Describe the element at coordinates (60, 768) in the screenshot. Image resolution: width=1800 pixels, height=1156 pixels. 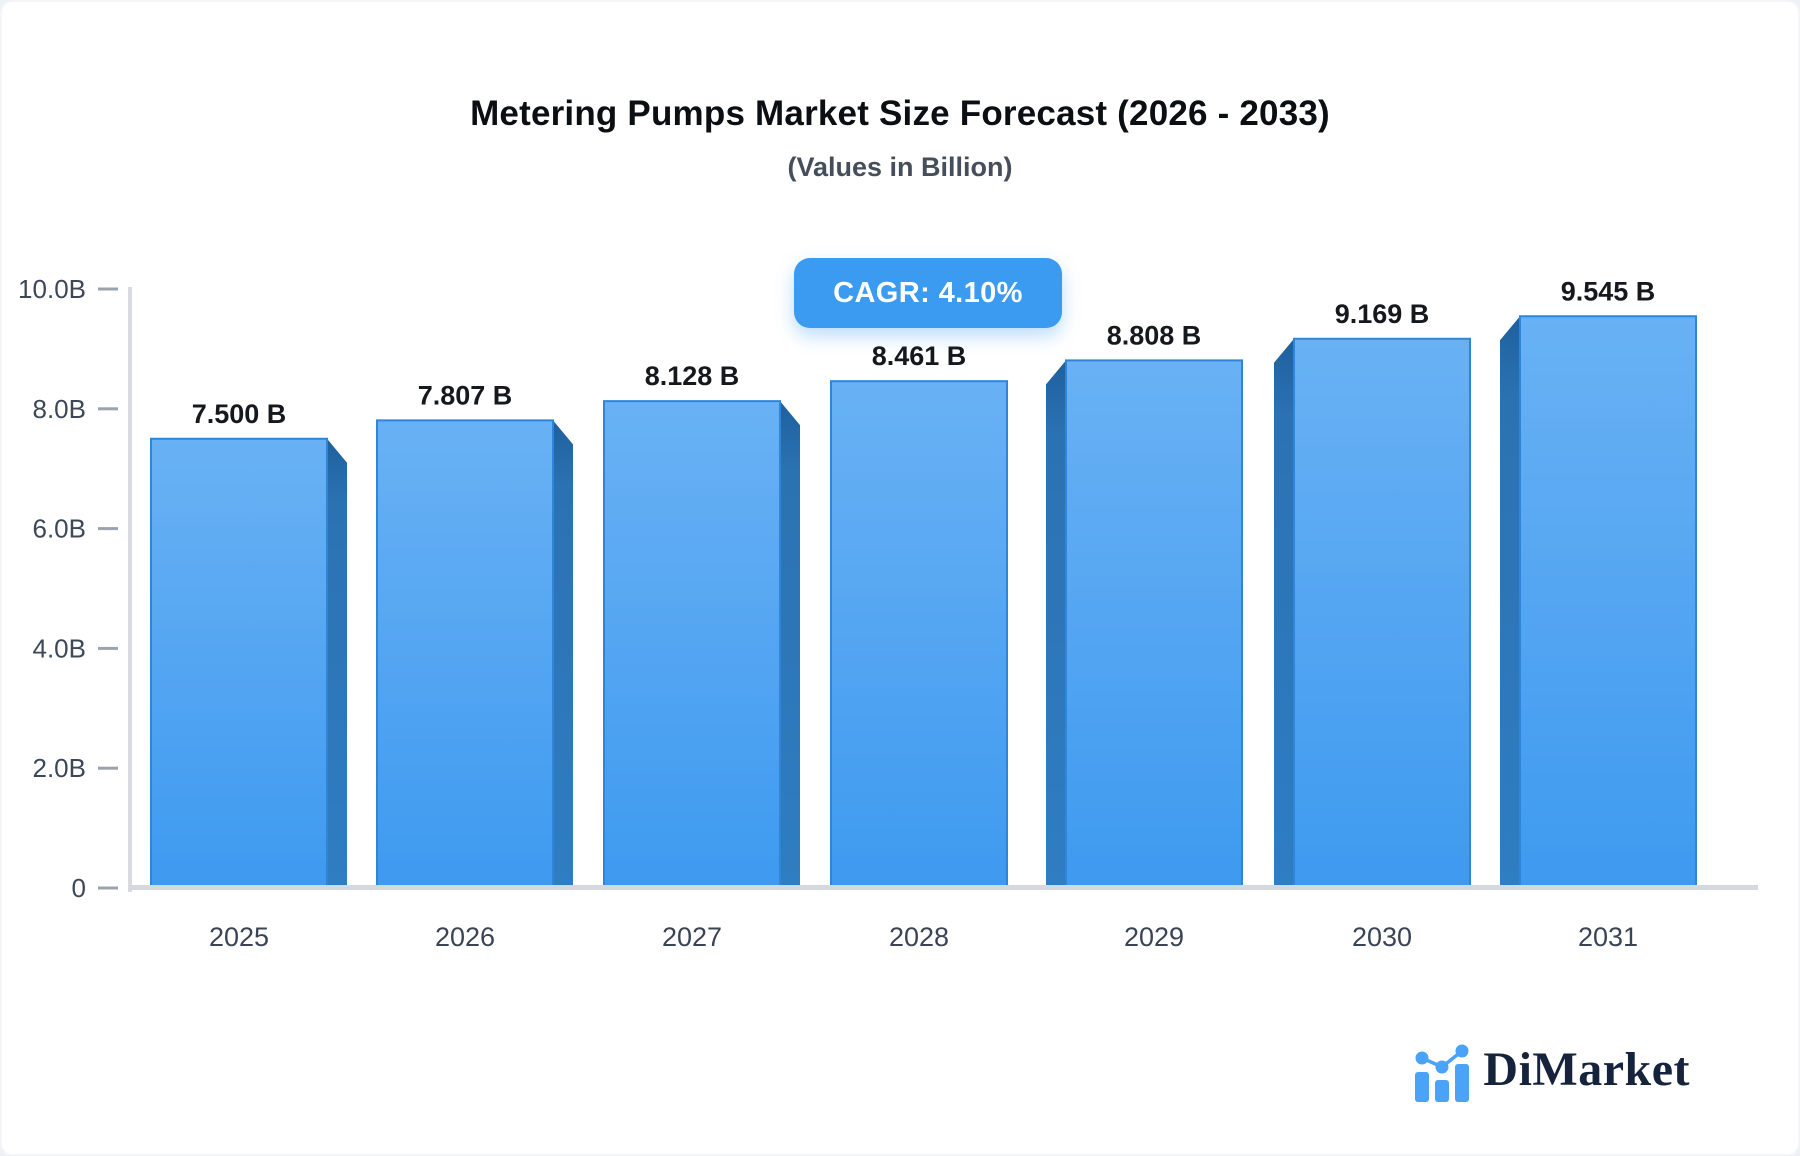
I see `y-tick-label: 2.0B` at that location.